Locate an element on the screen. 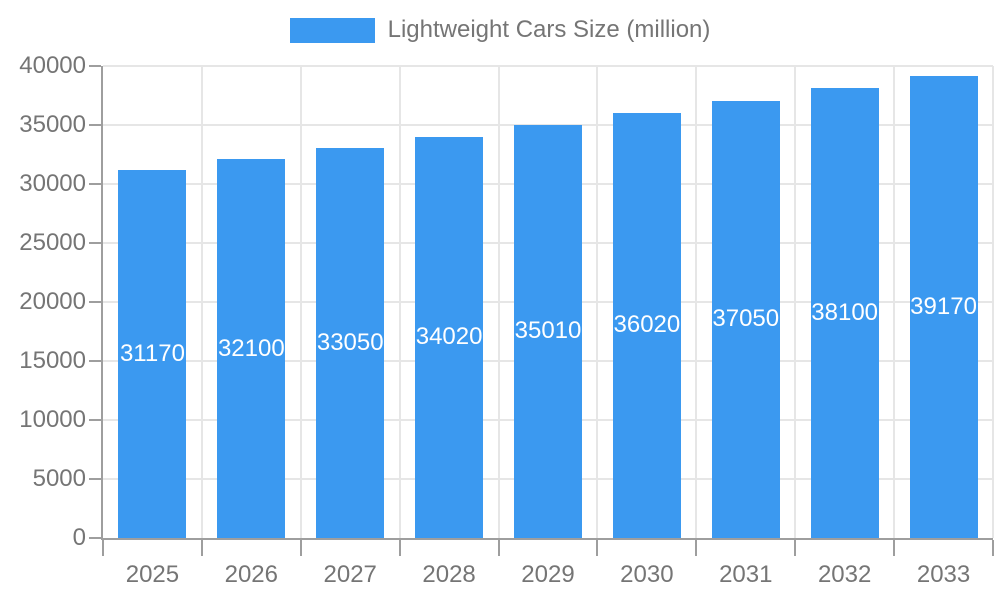 Image resolution: width=1000 pixels, height=600 pixels. bar-value-label: 37050 is located at coordinates (746, 319).